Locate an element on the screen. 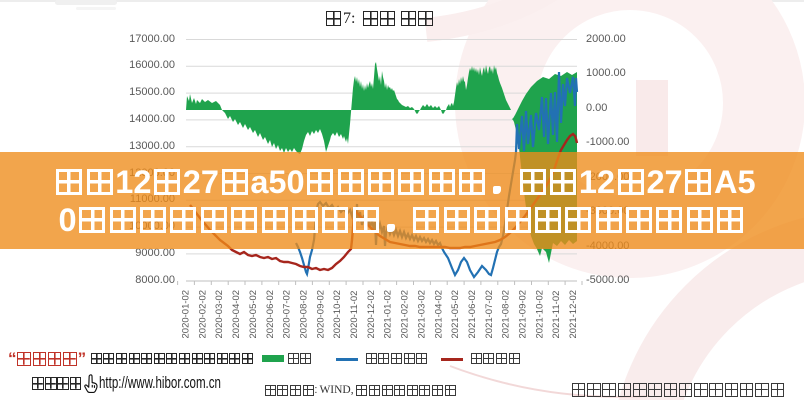 This screenshot has width=804, height=400. svg-text: 2021-03-02 is located at coordinates (421, 314).